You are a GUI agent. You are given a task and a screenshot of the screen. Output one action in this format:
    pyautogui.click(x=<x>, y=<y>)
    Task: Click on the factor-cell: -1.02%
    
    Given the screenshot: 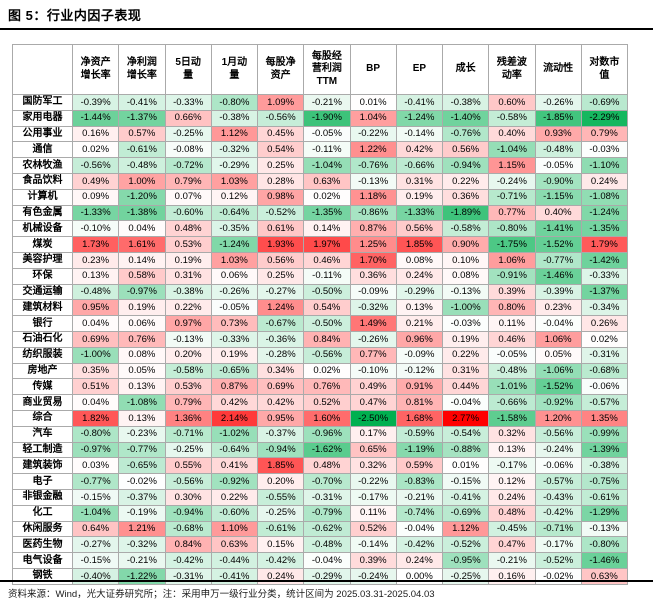 What is the action you would take?
    pyautogui.click(x=234, y=434)
    